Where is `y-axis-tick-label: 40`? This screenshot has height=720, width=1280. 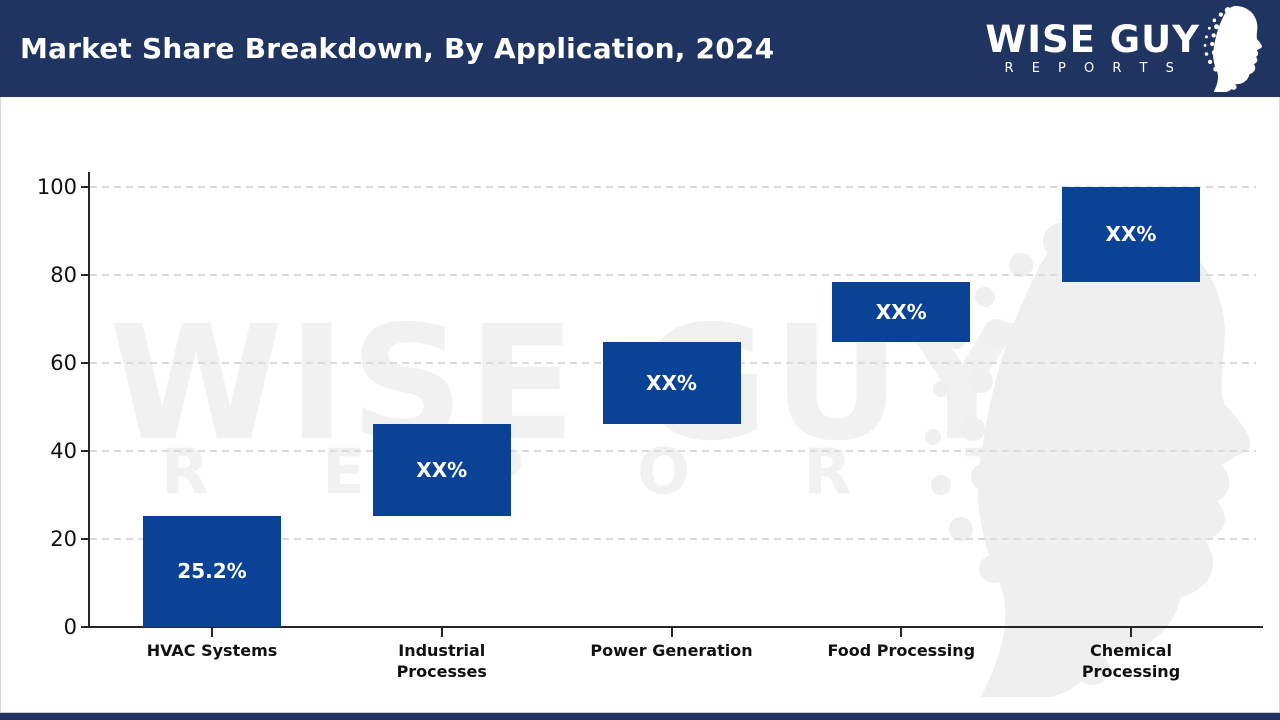 y-axis-tick-label: 40 is located at coordinates (63, 450).